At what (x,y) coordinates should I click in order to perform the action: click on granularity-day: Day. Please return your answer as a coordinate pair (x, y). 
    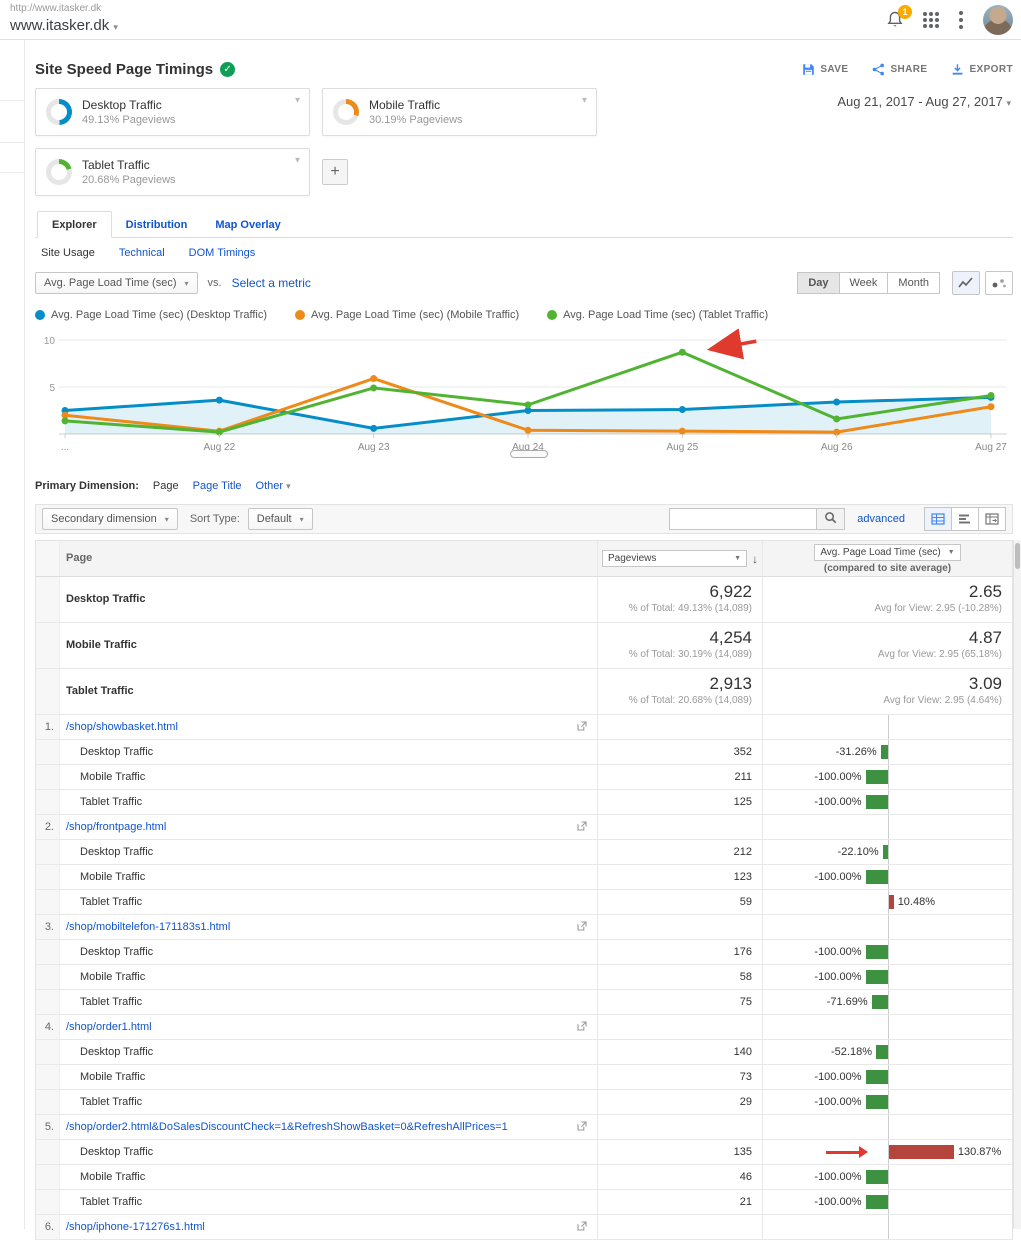
    Looking at the image, I should click on (818, 283).